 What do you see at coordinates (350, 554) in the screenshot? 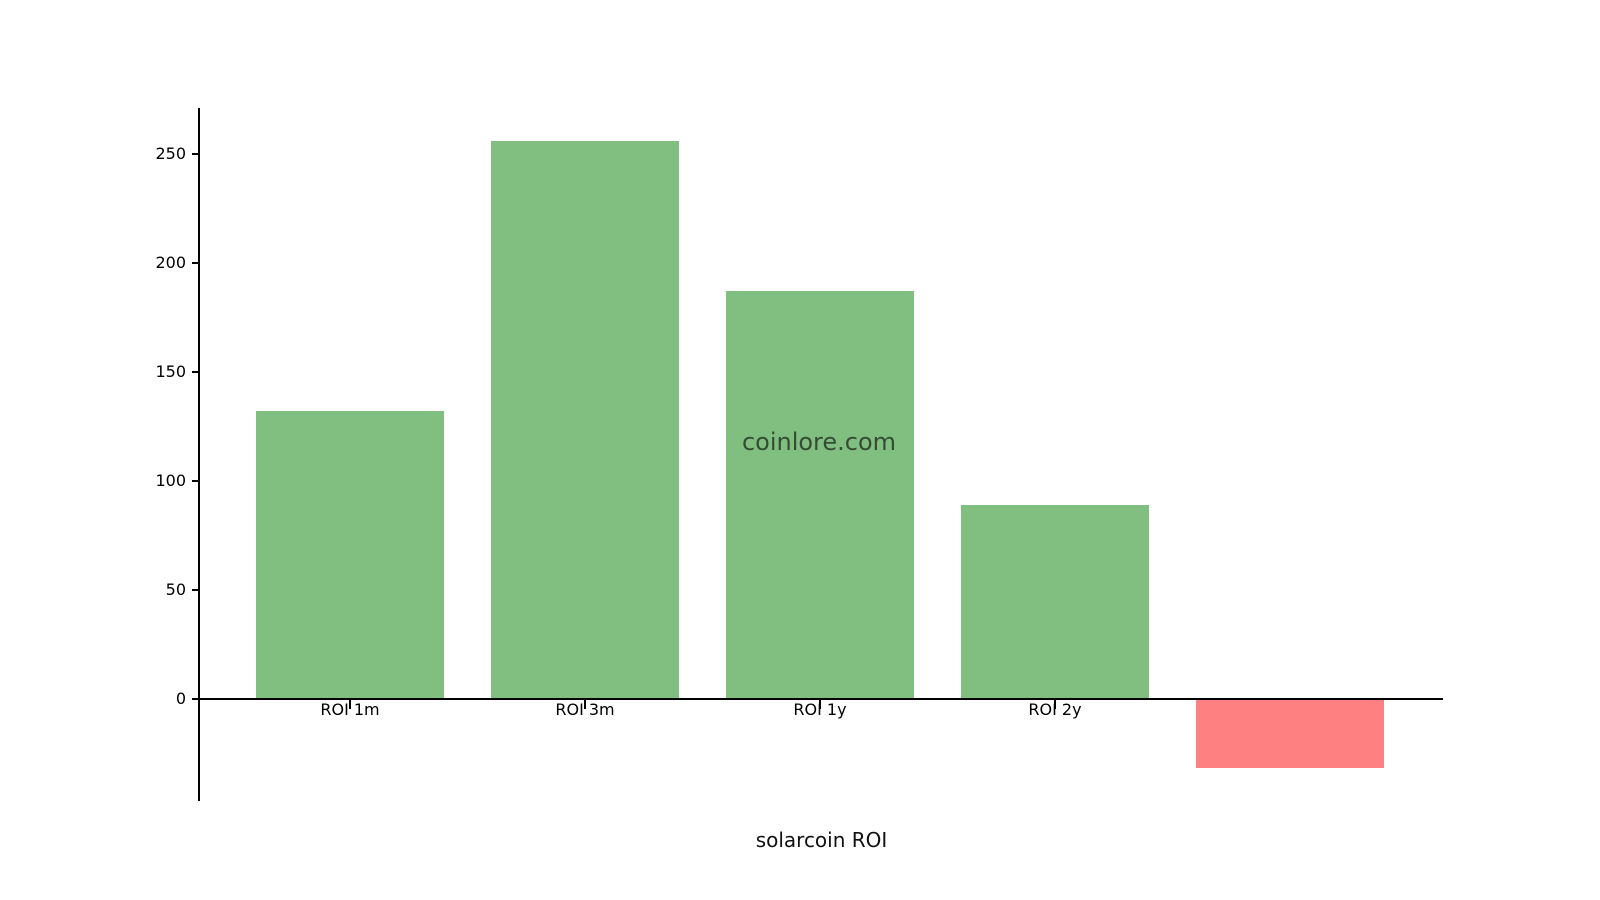
I see `bar-roi-1m` at bounding box center [350, 554].